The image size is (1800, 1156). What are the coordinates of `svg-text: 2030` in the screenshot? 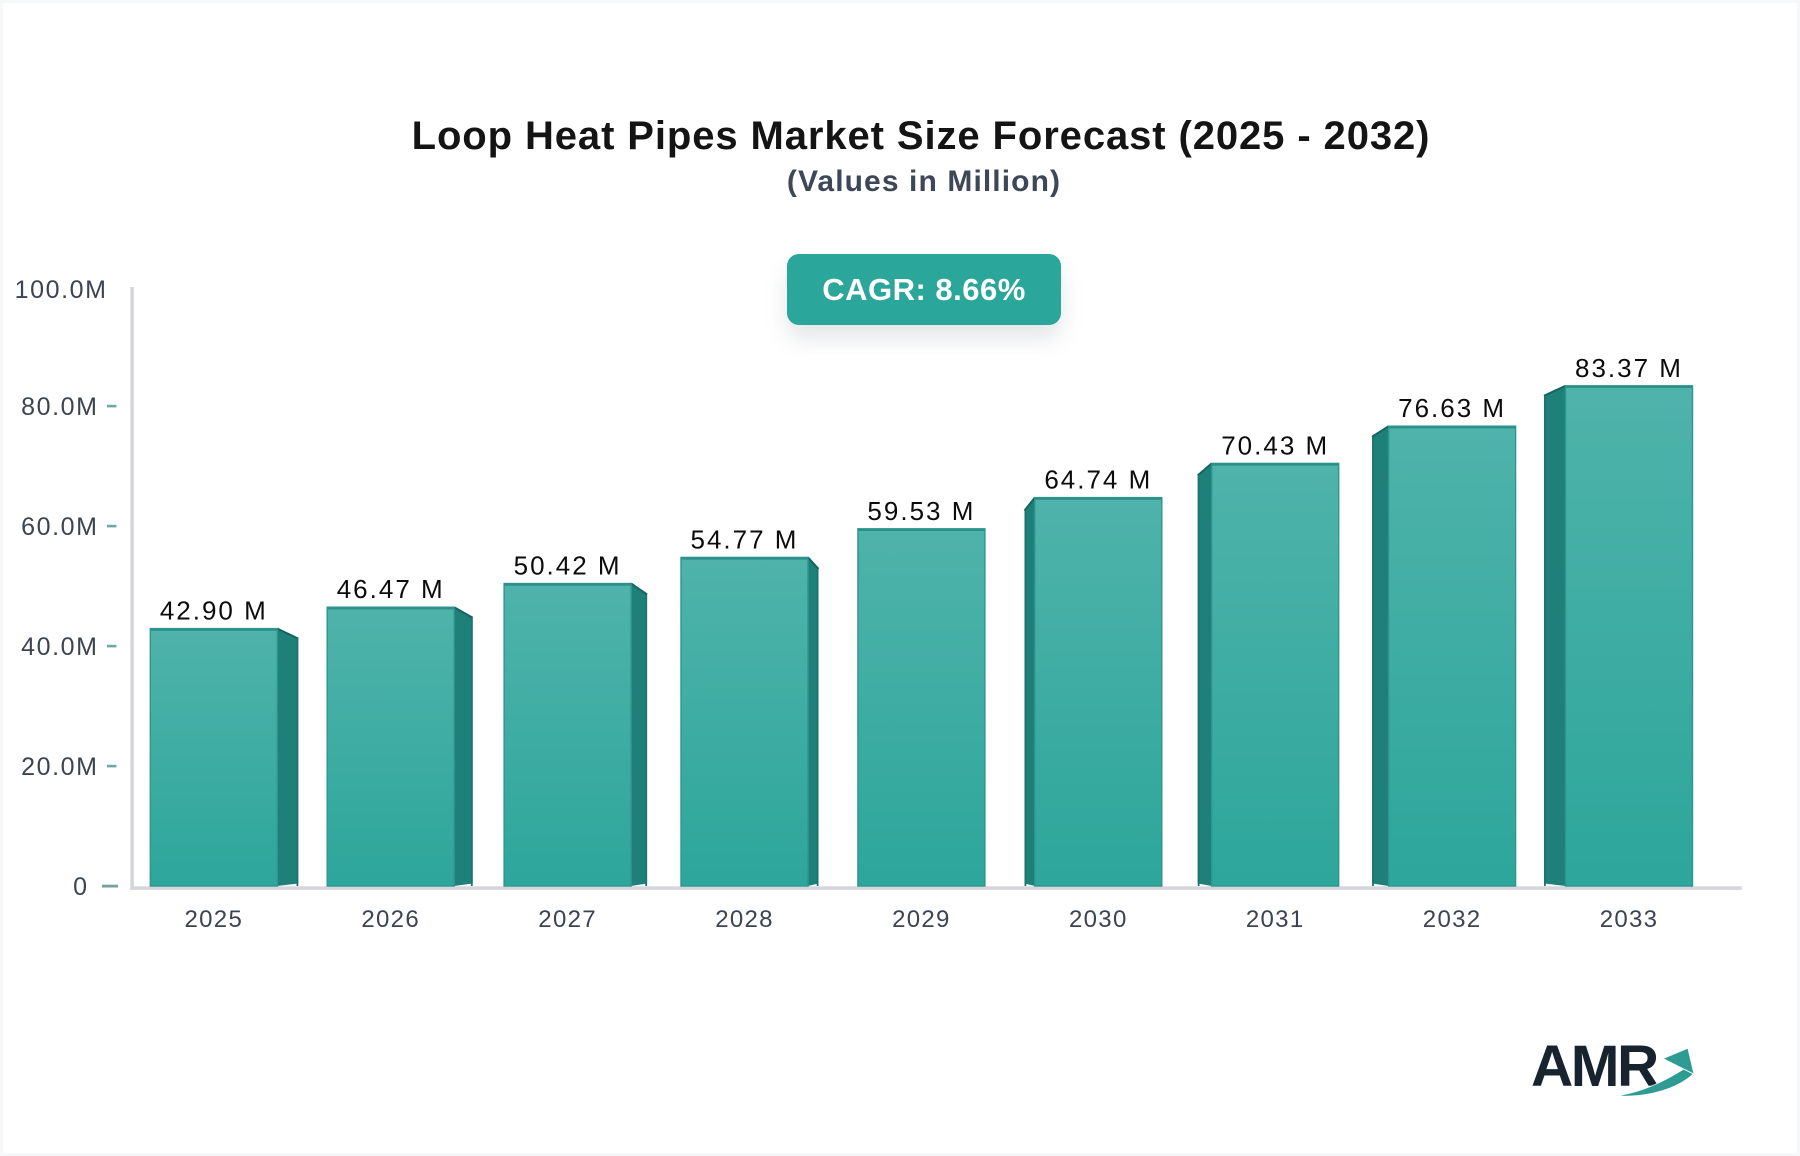 It's located at (1098, 919).